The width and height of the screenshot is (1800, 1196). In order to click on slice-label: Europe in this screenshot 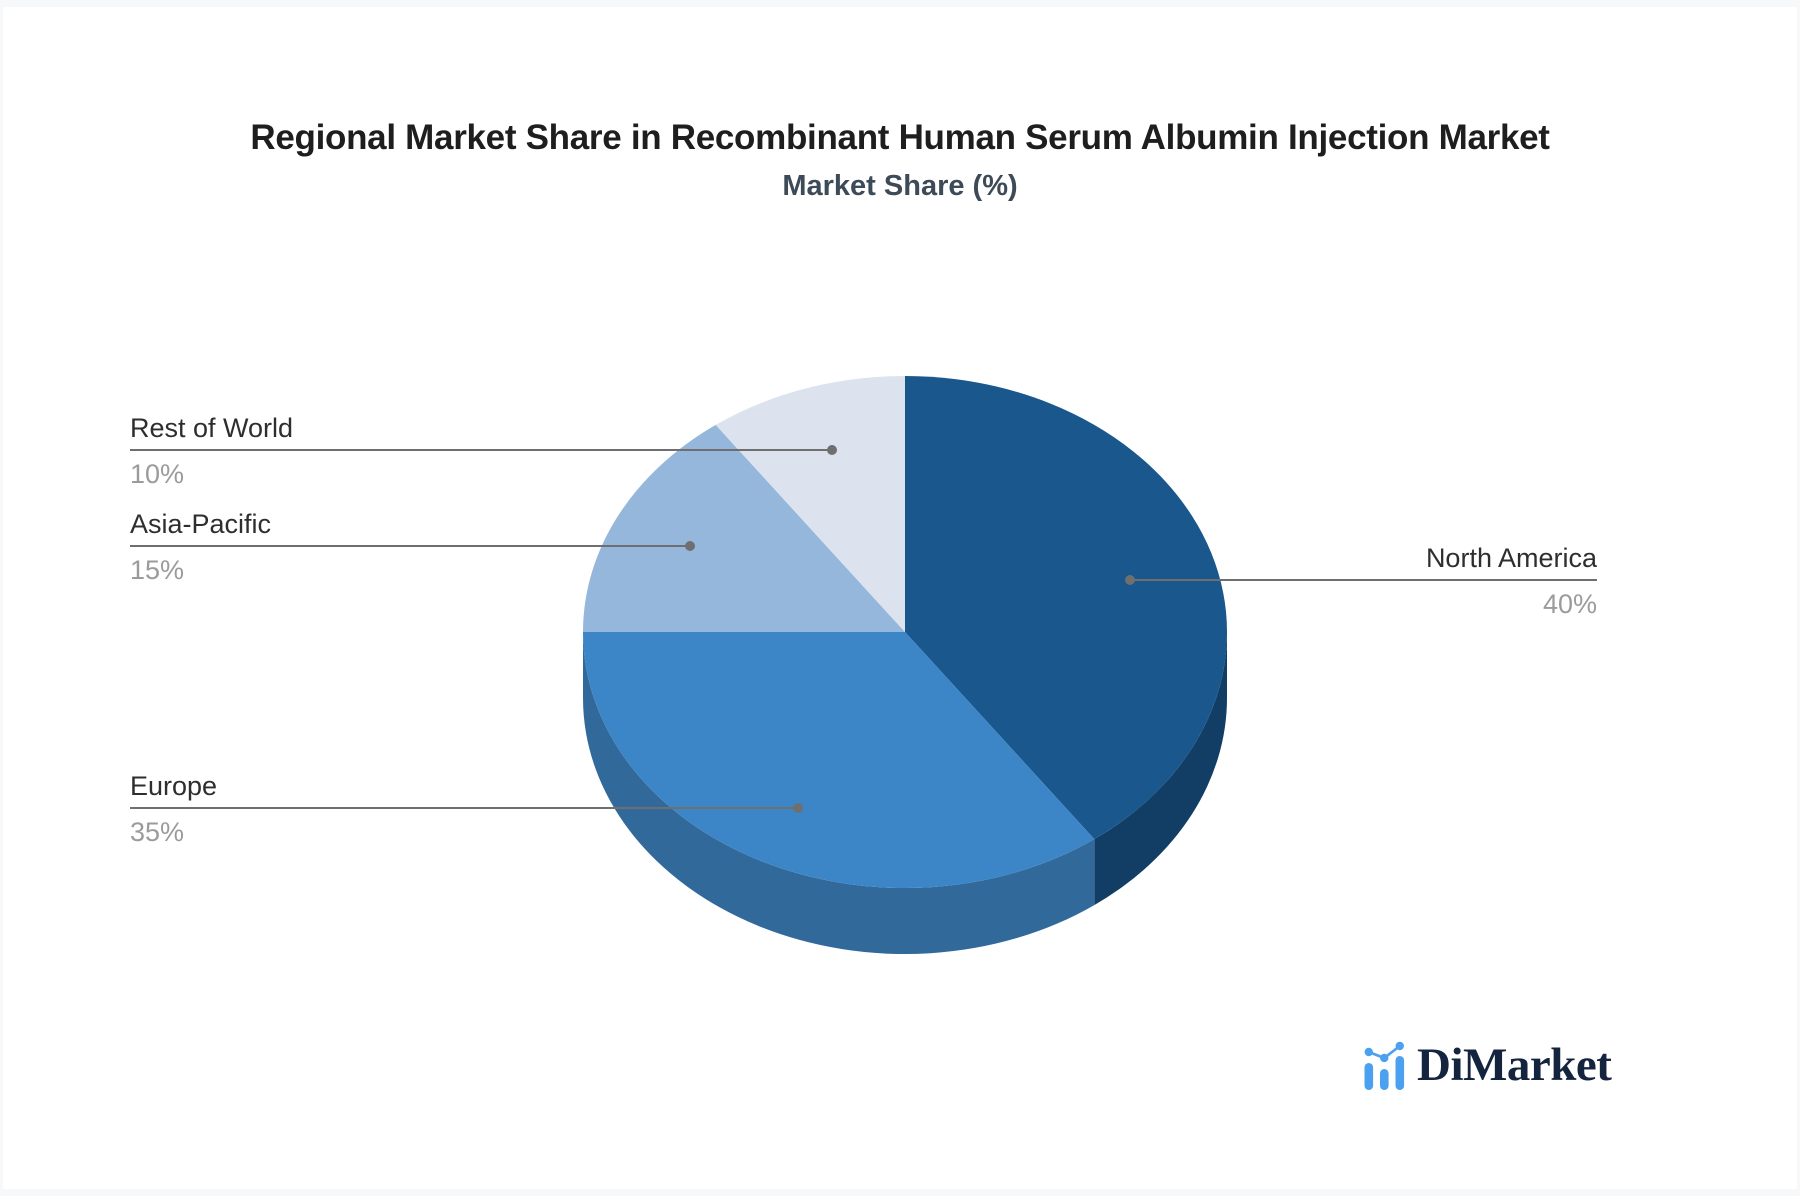, I will do `click(174, 786)`.